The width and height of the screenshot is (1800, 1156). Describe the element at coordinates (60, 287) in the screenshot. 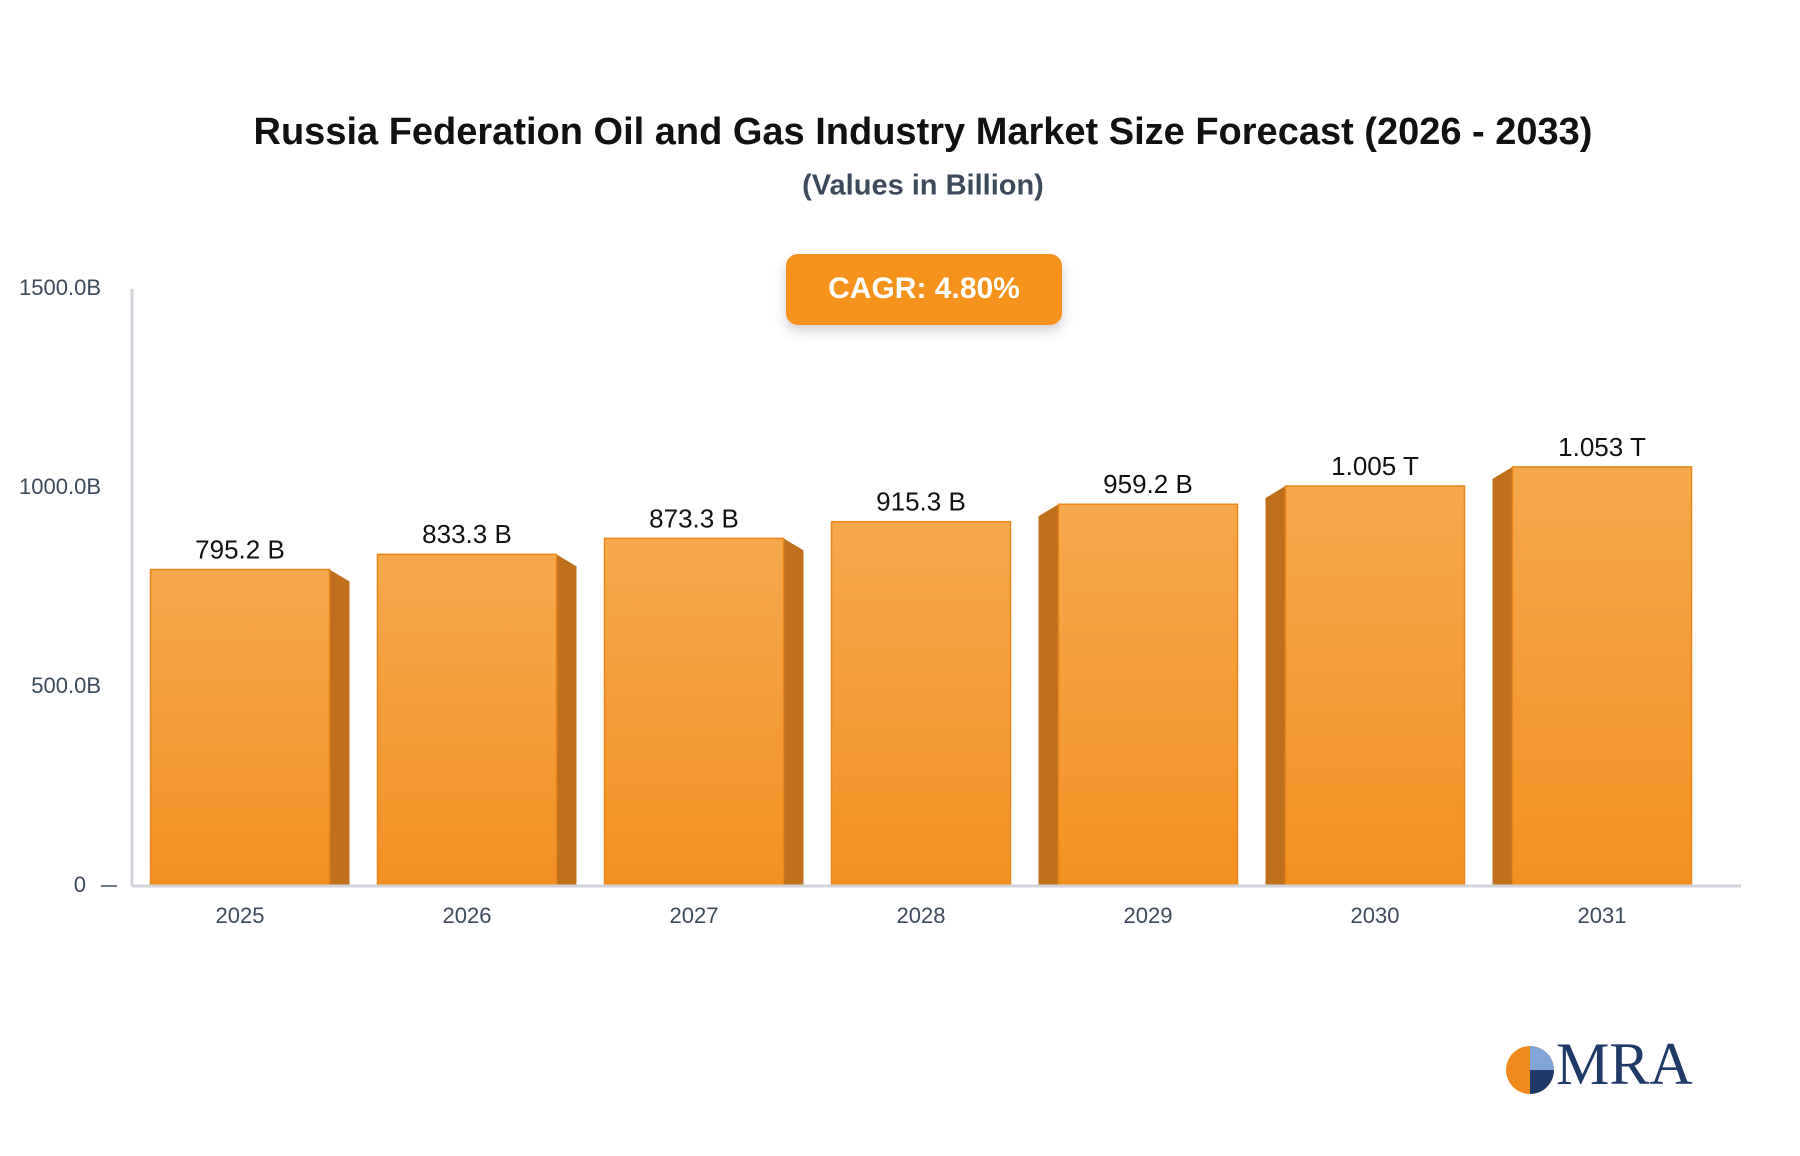

I see `y-tick-label: 1500.0B` at that location.